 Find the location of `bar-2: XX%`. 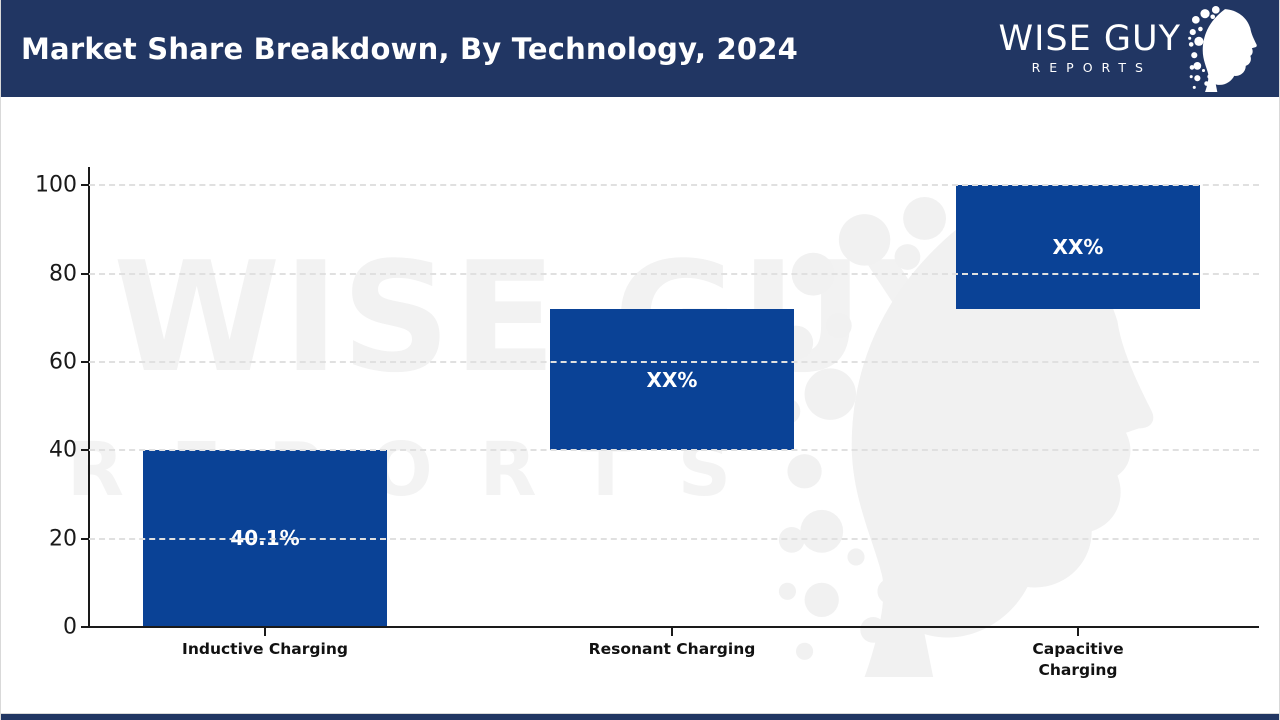

bar-2: XX% is located at coordinates (672, 380).